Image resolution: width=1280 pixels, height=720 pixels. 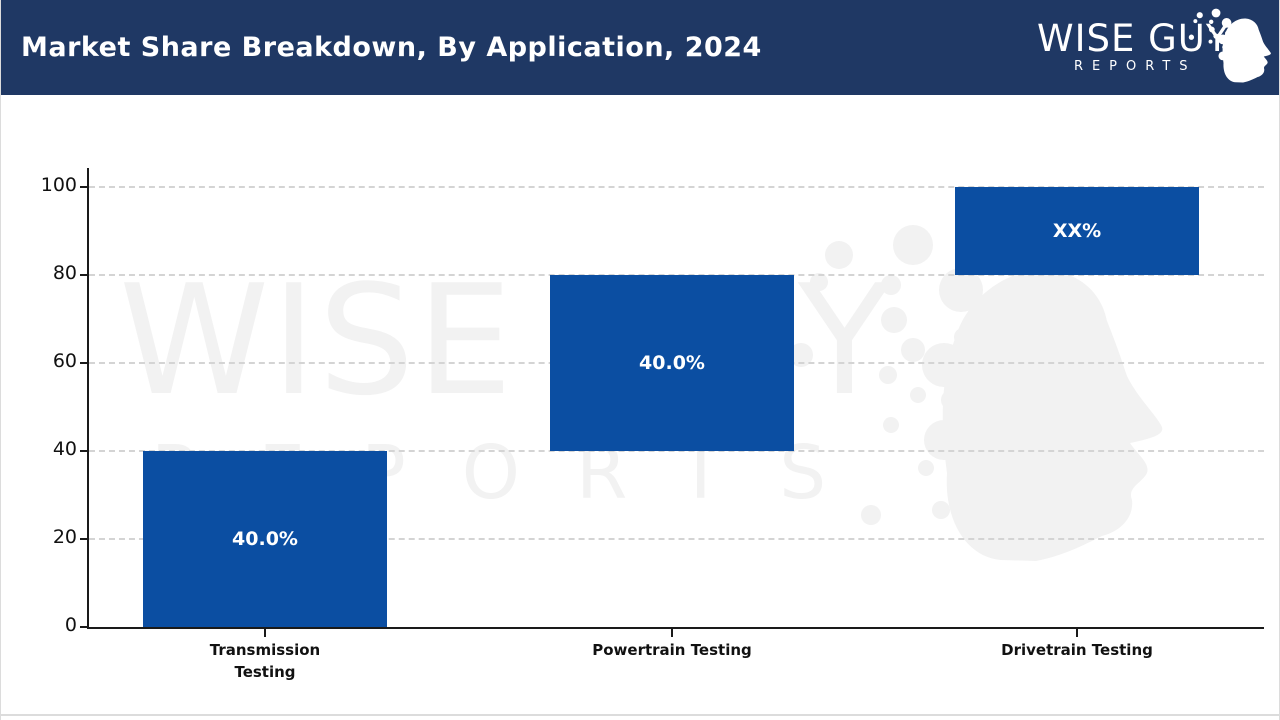 What do you see at coordinates (1133, 38) in the screenshot?
I see `brand-name: WISE GUY` at bounding box center [1133, 38].